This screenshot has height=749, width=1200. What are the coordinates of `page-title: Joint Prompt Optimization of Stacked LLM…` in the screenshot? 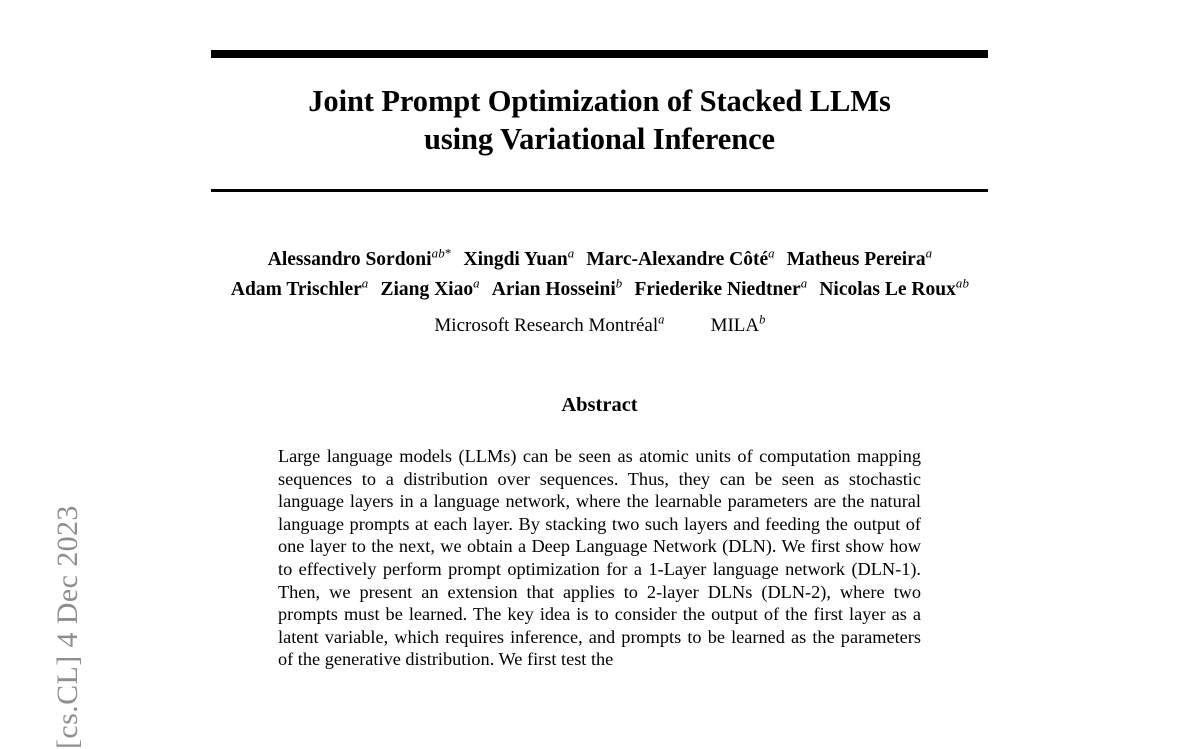 It's located at (599, 120).